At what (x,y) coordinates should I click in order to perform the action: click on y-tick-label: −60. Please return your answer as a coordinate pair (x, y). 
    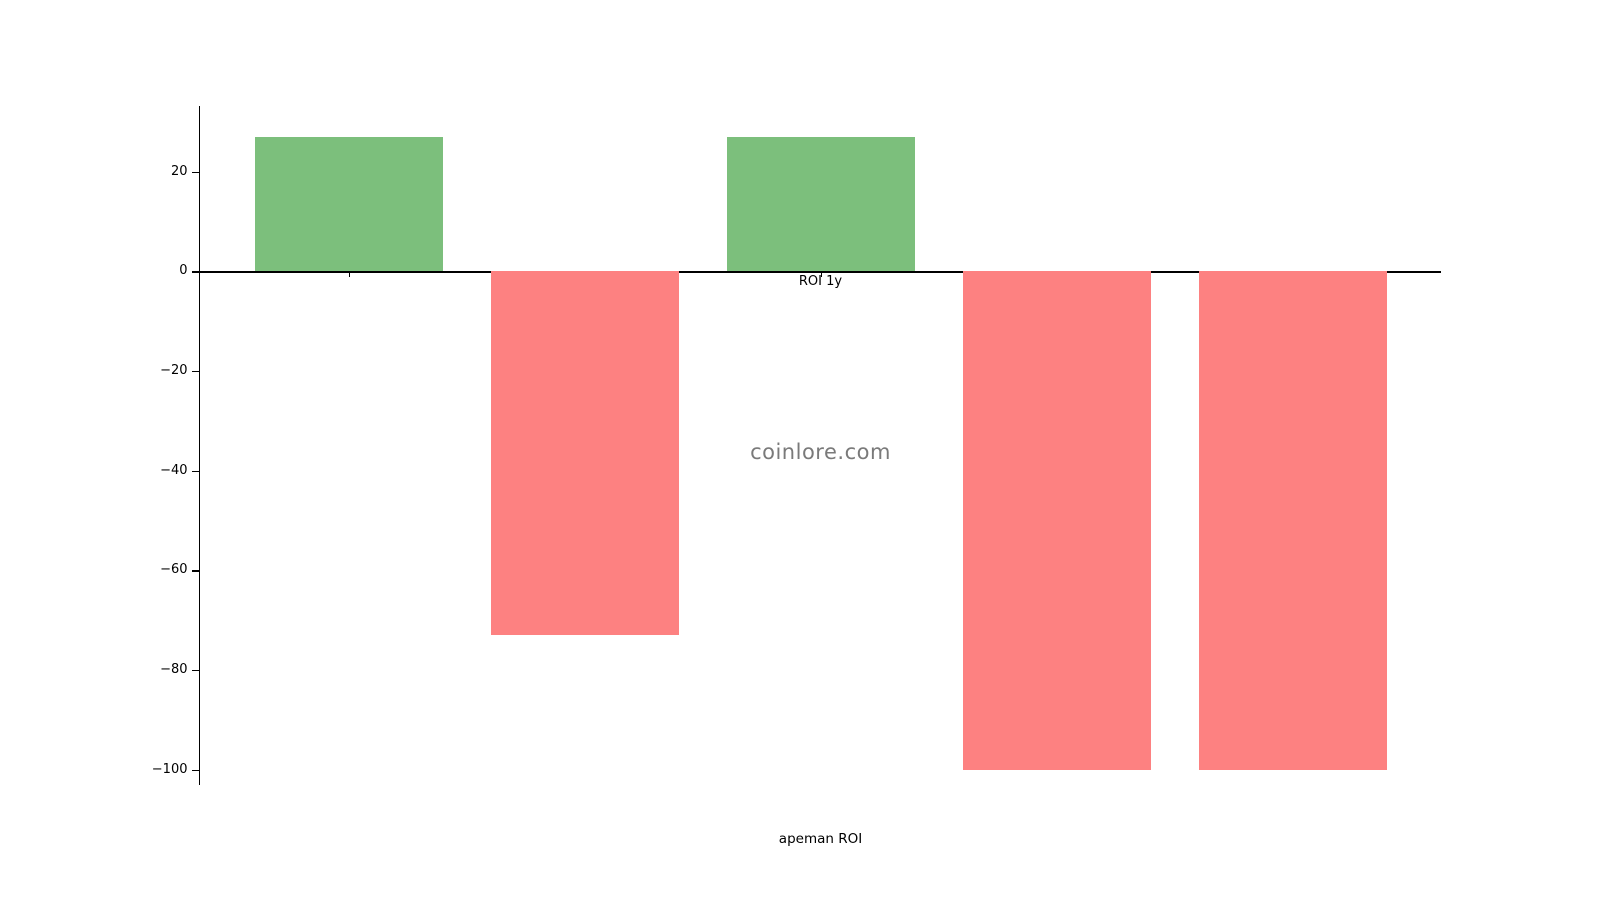
    Looking at the image, I should click on (174, 570).